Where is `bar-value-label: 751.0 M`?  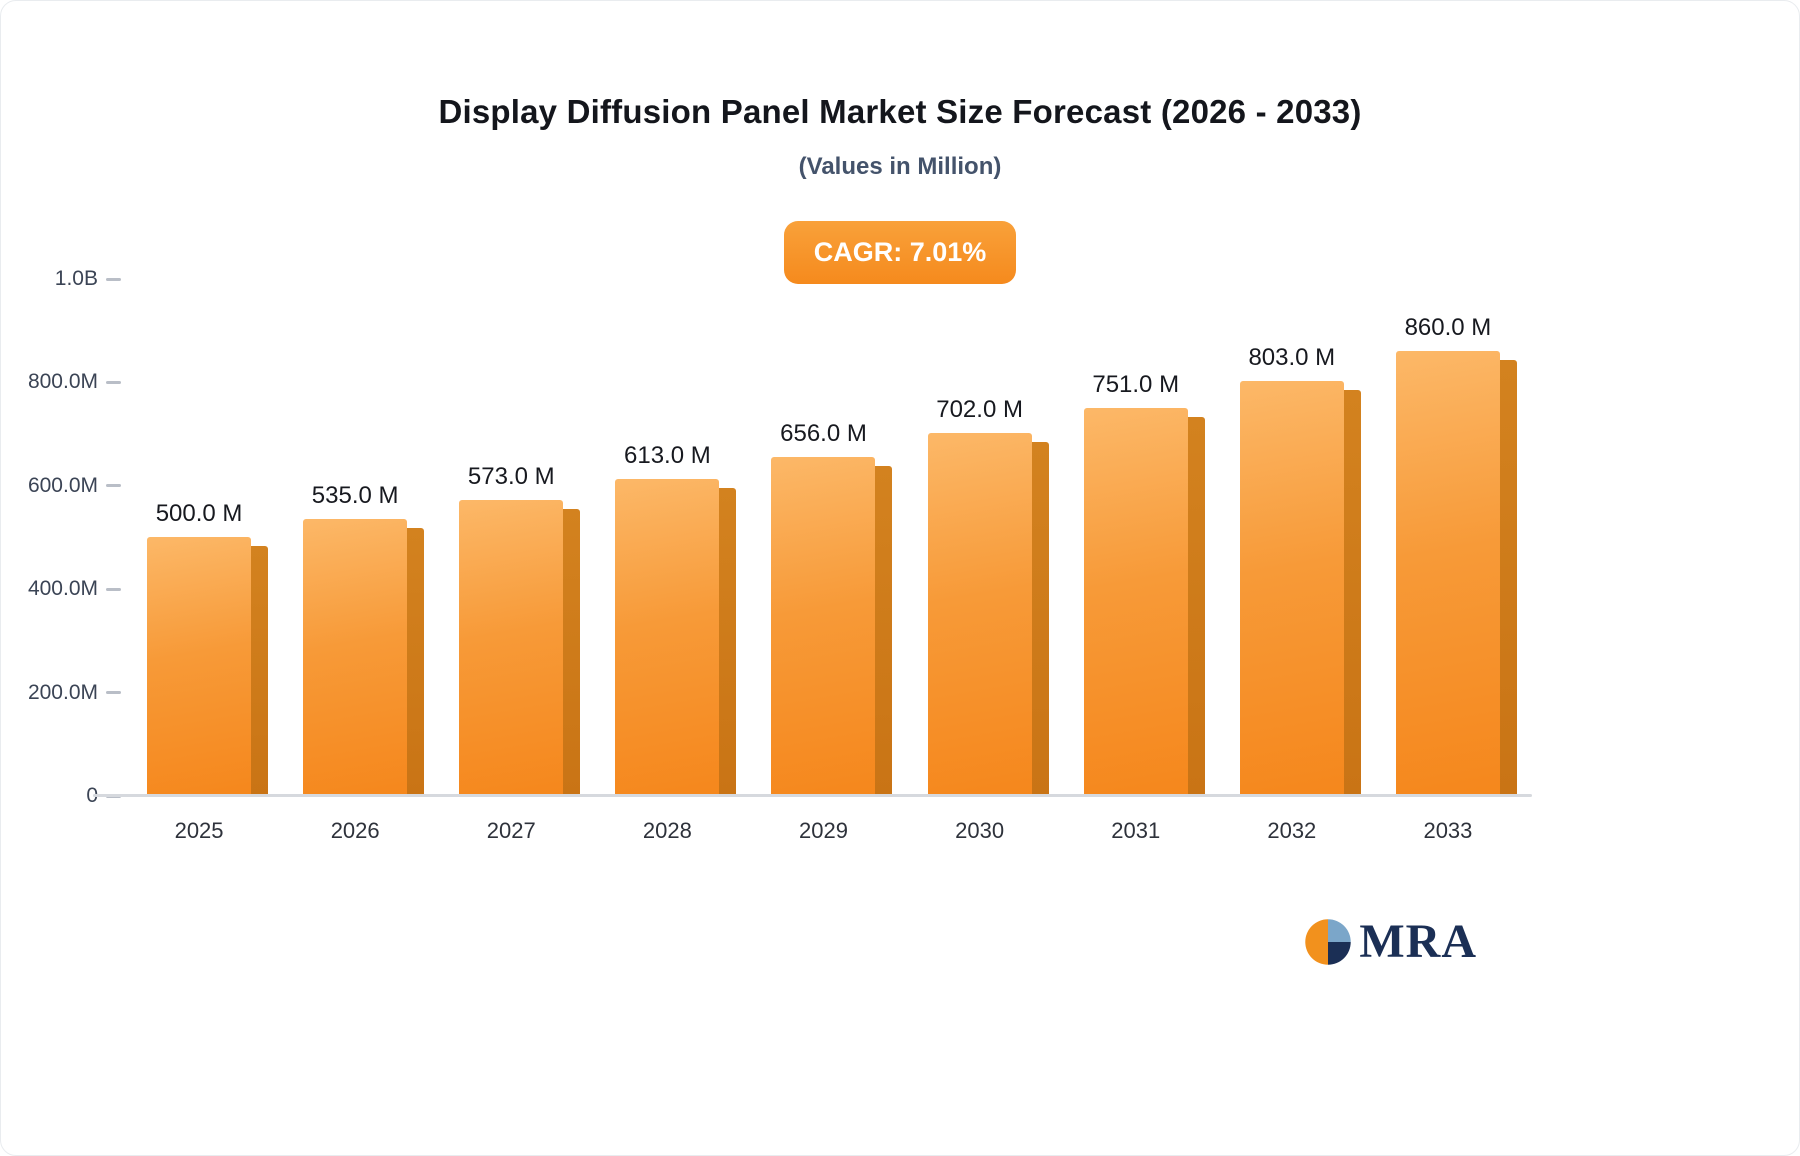 bar-value-label: 751.0 M is located at coordinates (1136, 384).